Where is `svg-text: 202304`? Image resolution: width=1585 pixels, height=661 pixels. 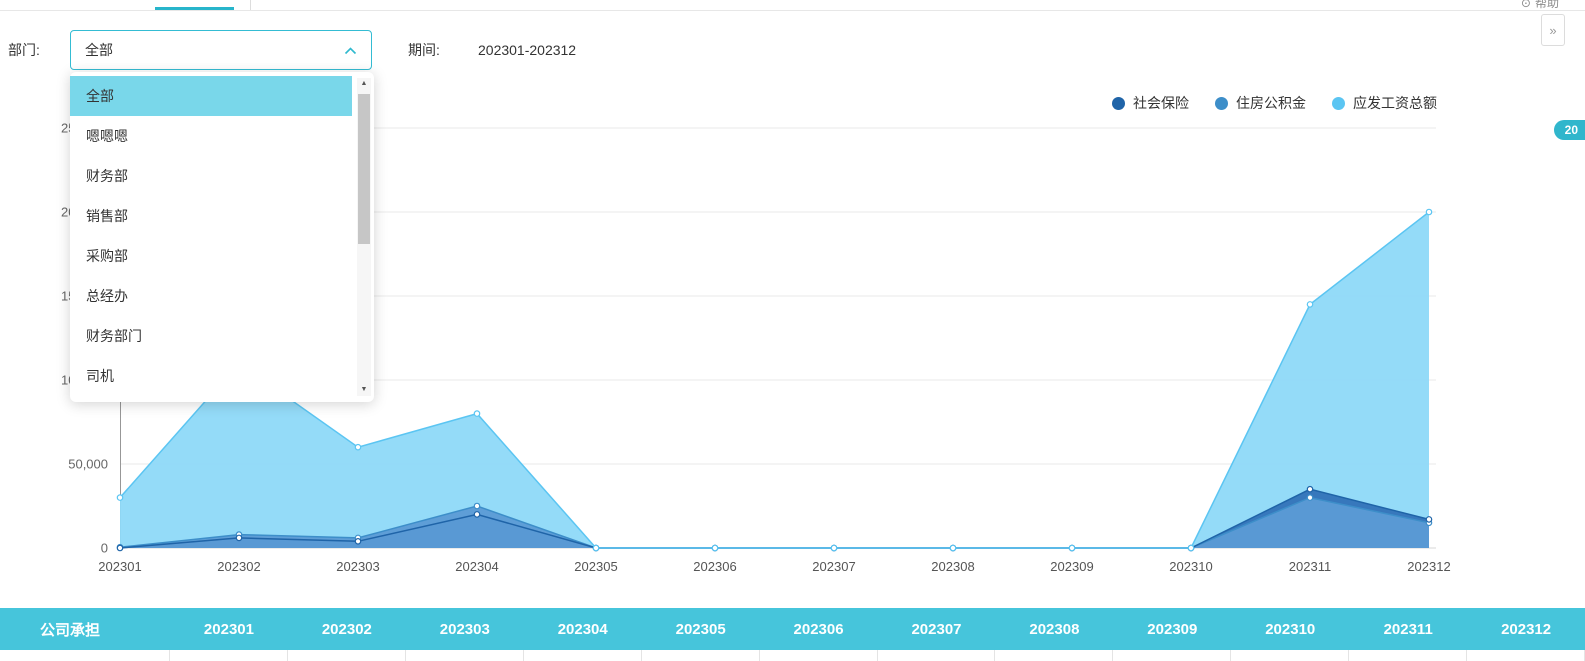 svg-text: 202304 is located at coordinates (476, 566).